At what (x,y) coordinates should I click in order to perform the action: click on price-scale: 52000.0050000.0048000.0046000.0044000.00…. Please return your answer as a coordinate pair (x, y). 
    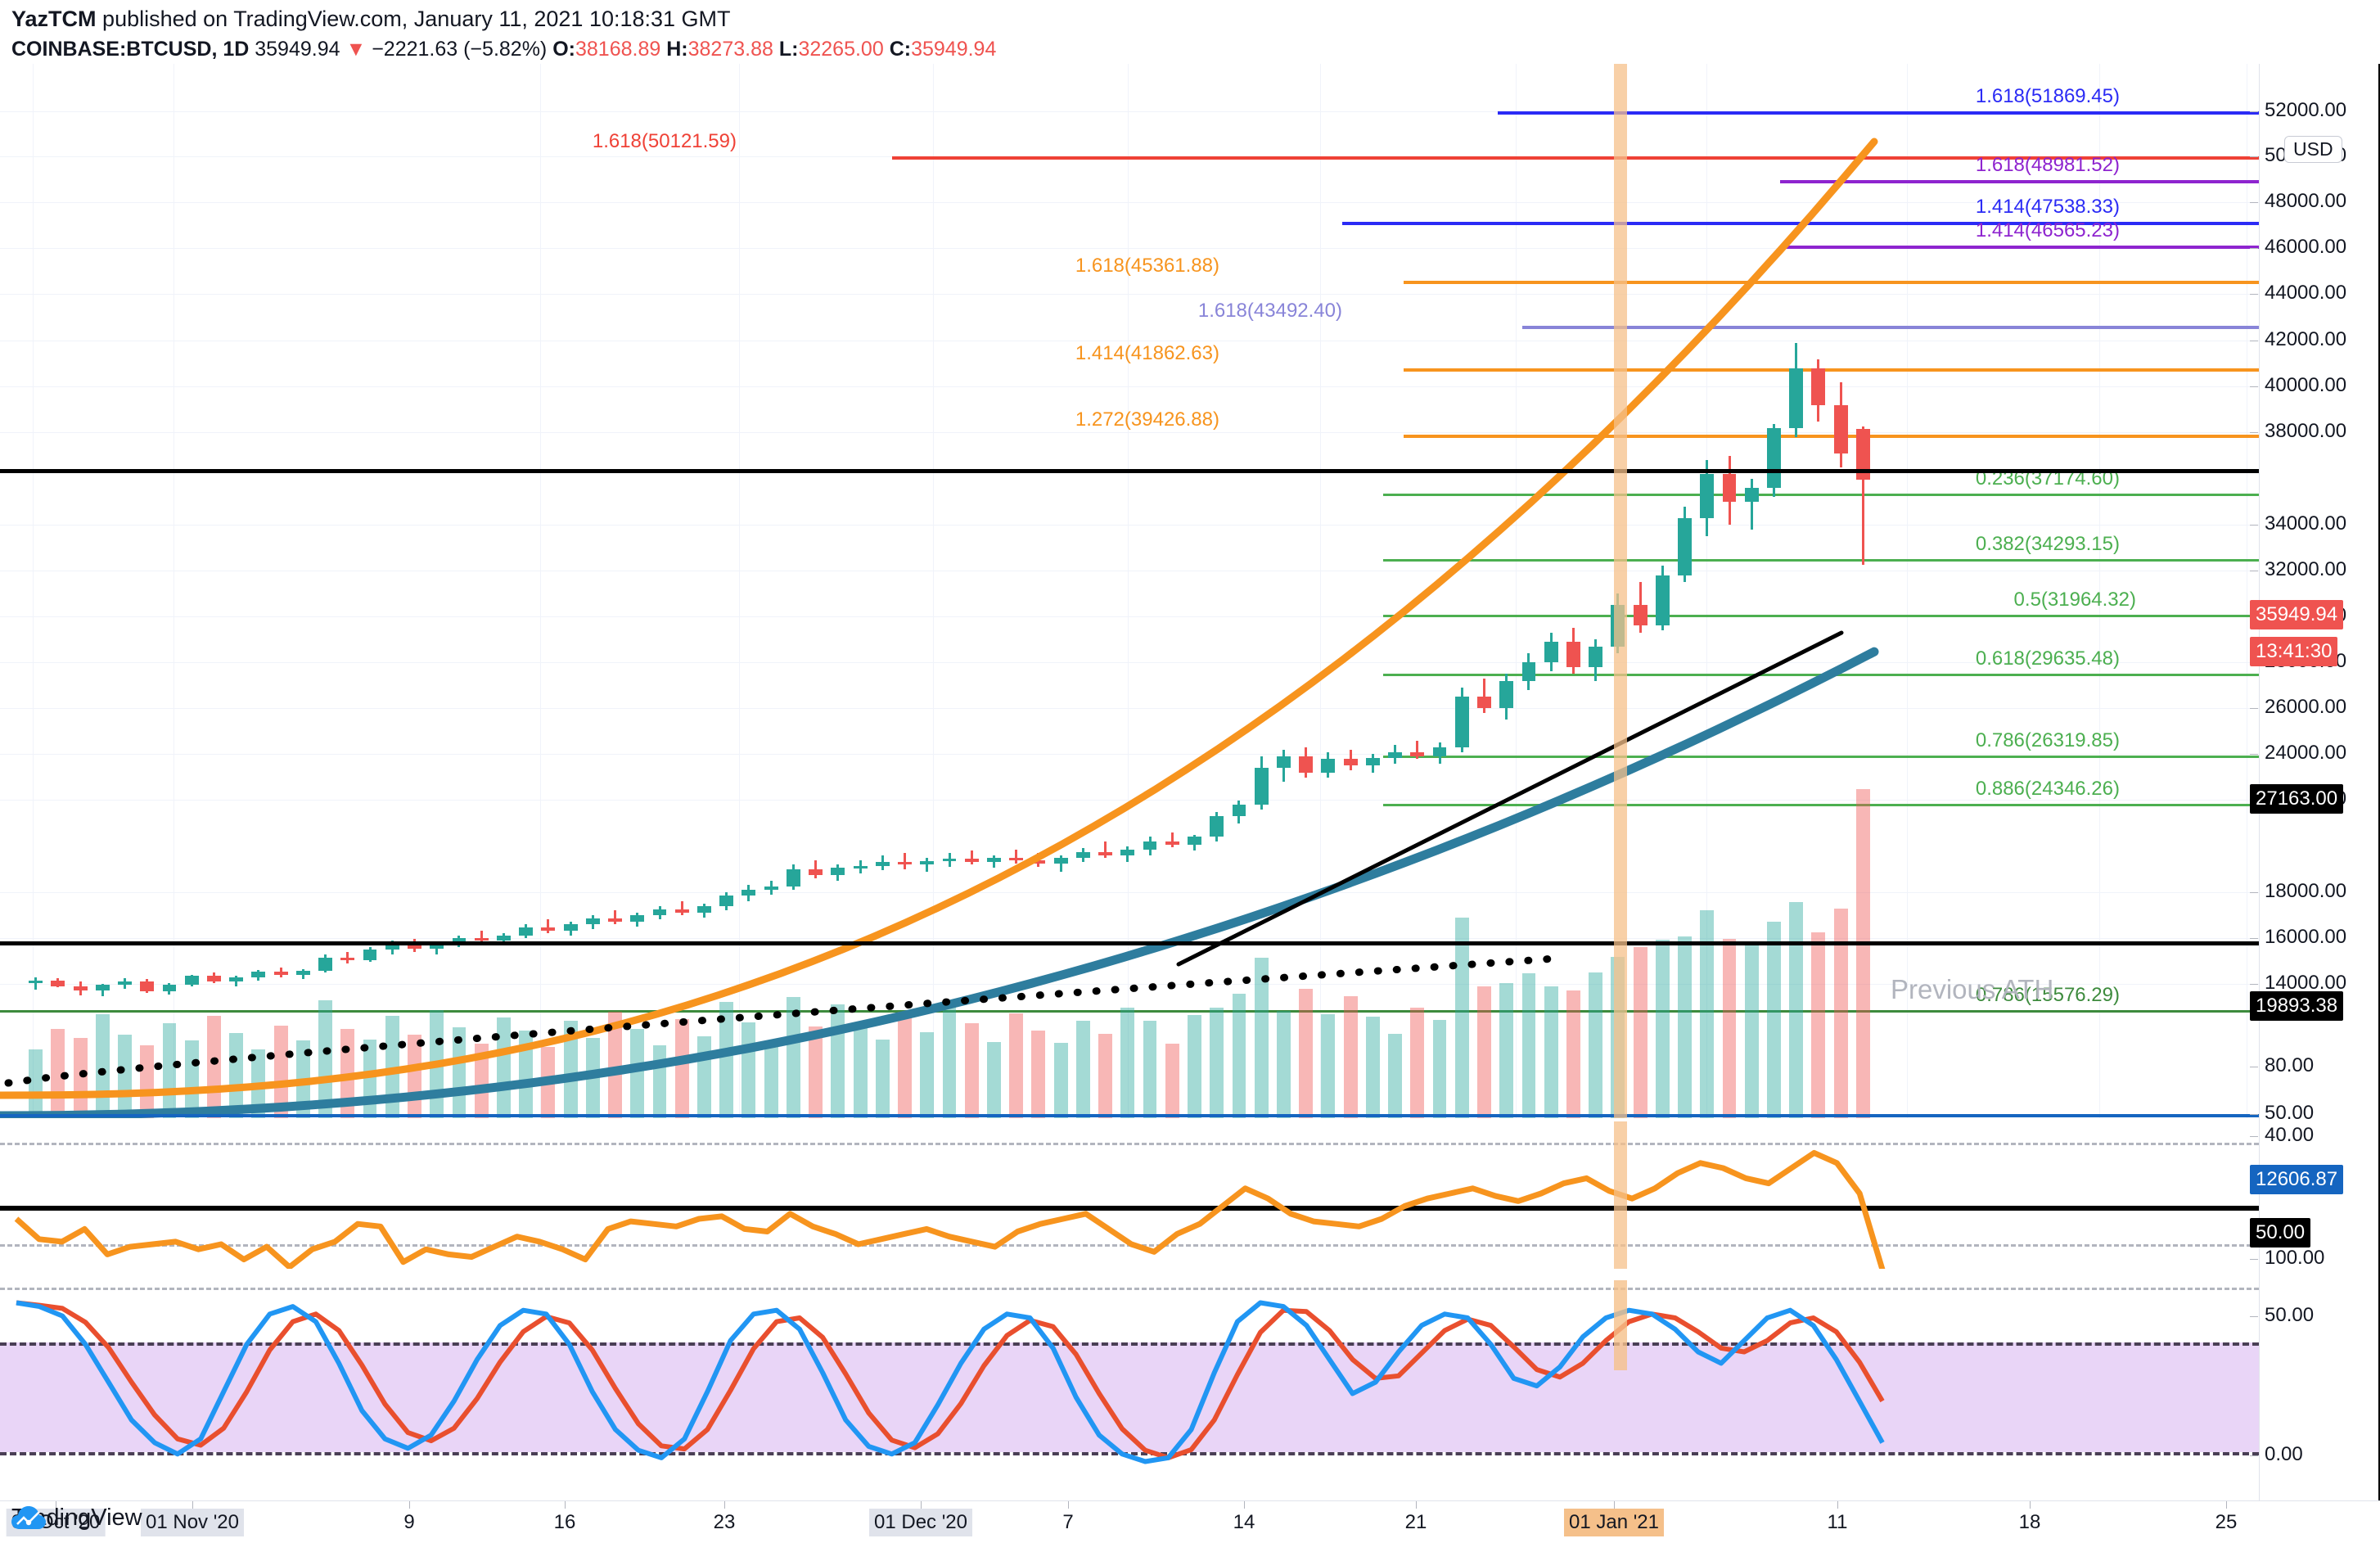
    Looking at the image, I should click on (2315, 782).